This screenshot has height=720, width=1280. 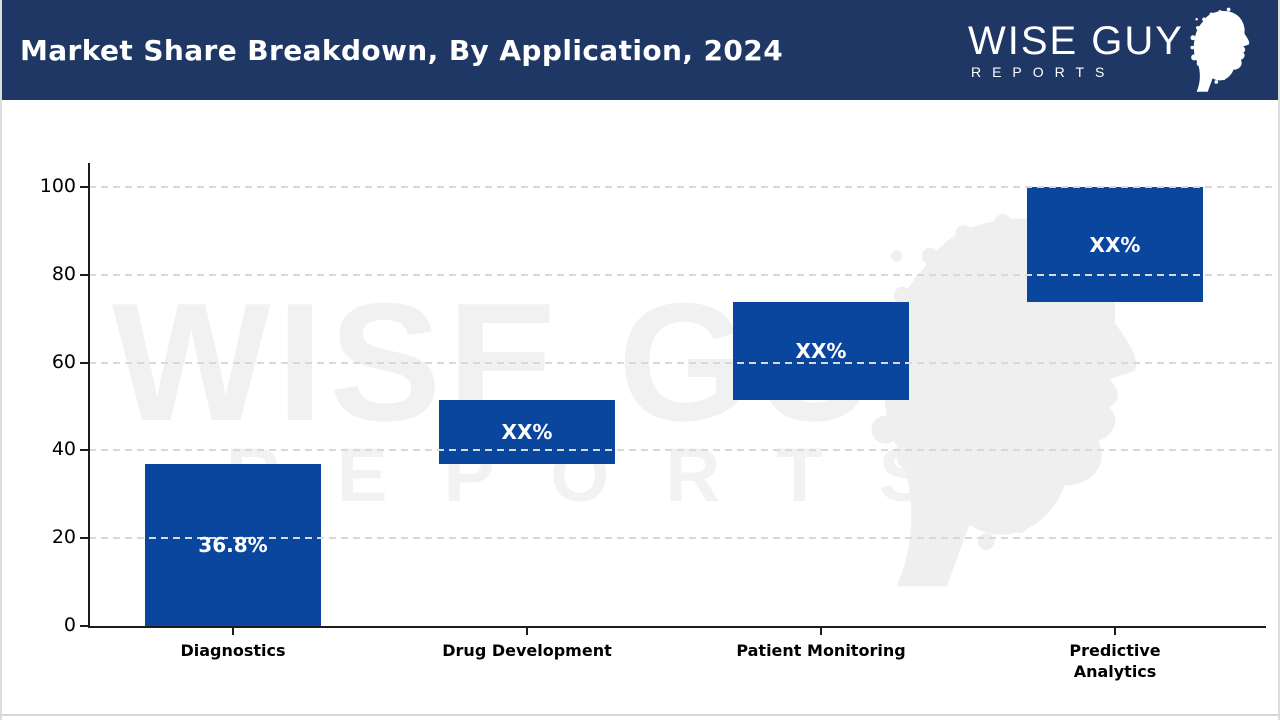 I want to click on logo-wordmark: WISE GUY, so click(x=1075, y=40).